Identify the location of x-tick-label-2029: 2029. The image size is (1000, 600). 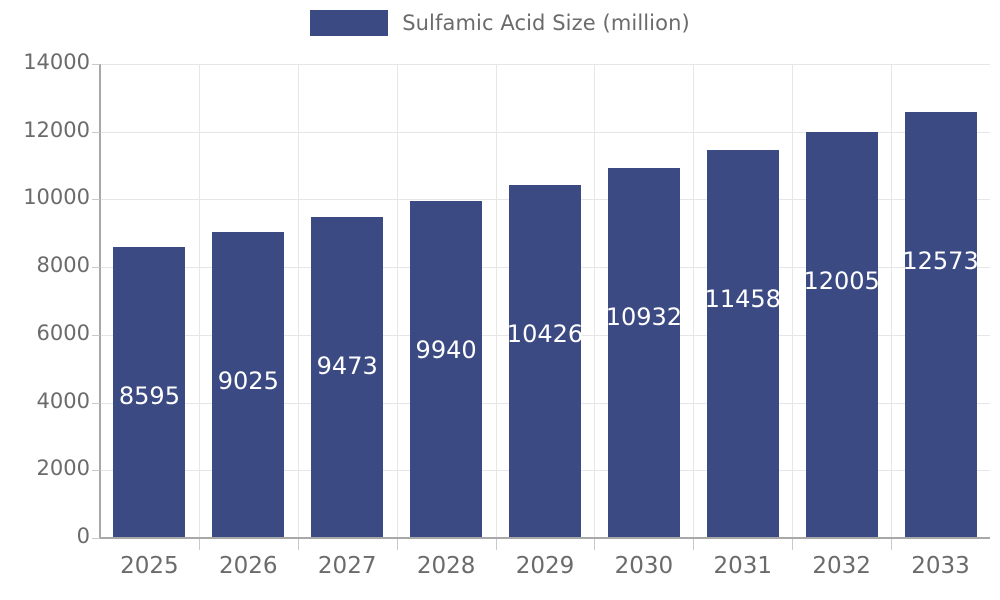
(545, 566).